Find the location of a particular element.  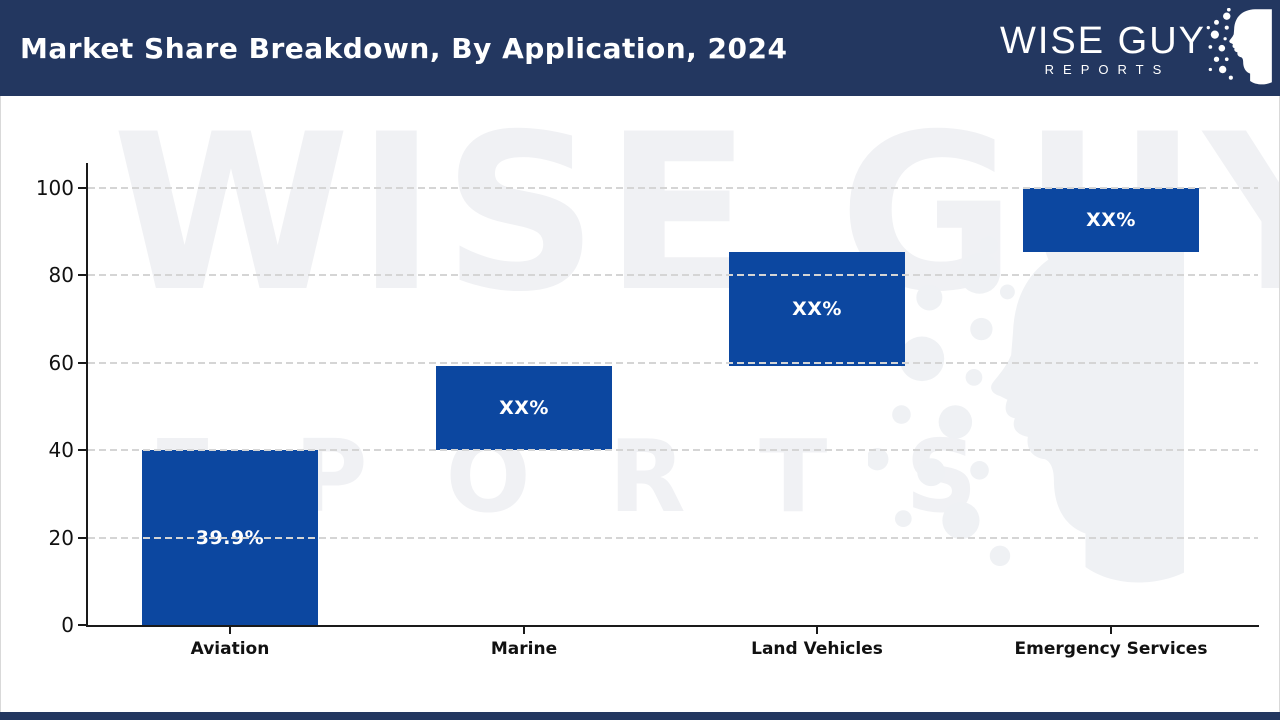

logo-face-icon is located at coordinates (1239, 46).